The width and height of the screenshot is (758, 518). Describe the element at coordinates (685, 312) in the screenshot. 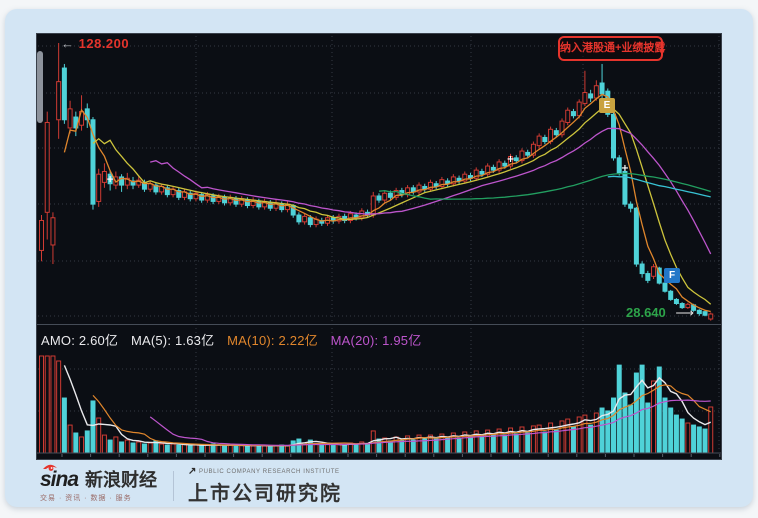

I see `right-arrow-icon: ⟶` at that location.